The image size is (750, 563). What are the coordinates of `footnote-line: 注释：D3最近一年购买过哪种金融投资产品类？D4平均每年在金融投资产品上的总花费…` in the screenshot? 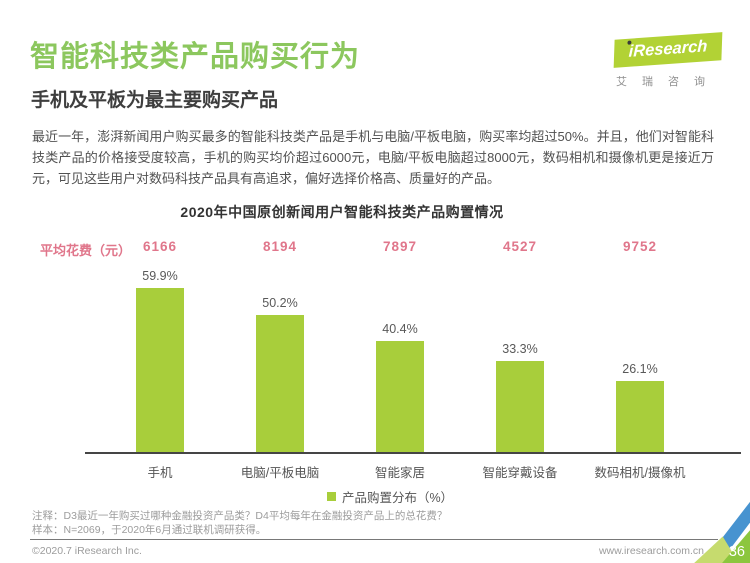 It's located at (240, 516).